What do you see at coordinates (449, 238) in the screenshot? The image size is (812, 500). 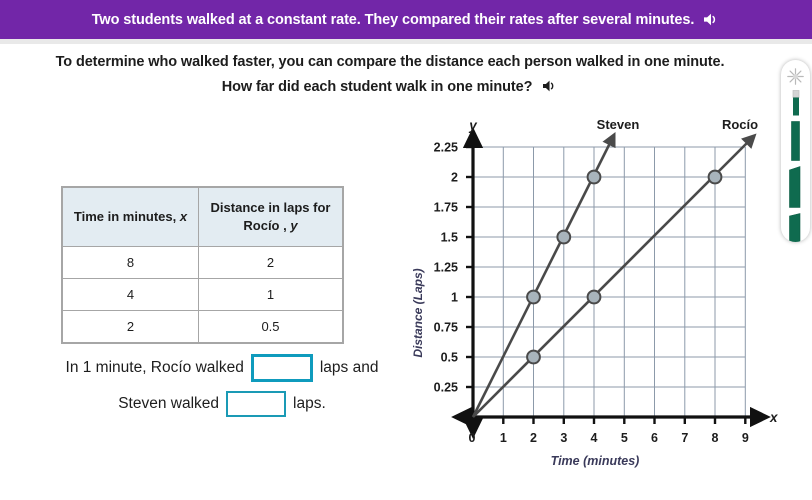 I see `ytick-15: 1.5` at bounding box center [449, 238].